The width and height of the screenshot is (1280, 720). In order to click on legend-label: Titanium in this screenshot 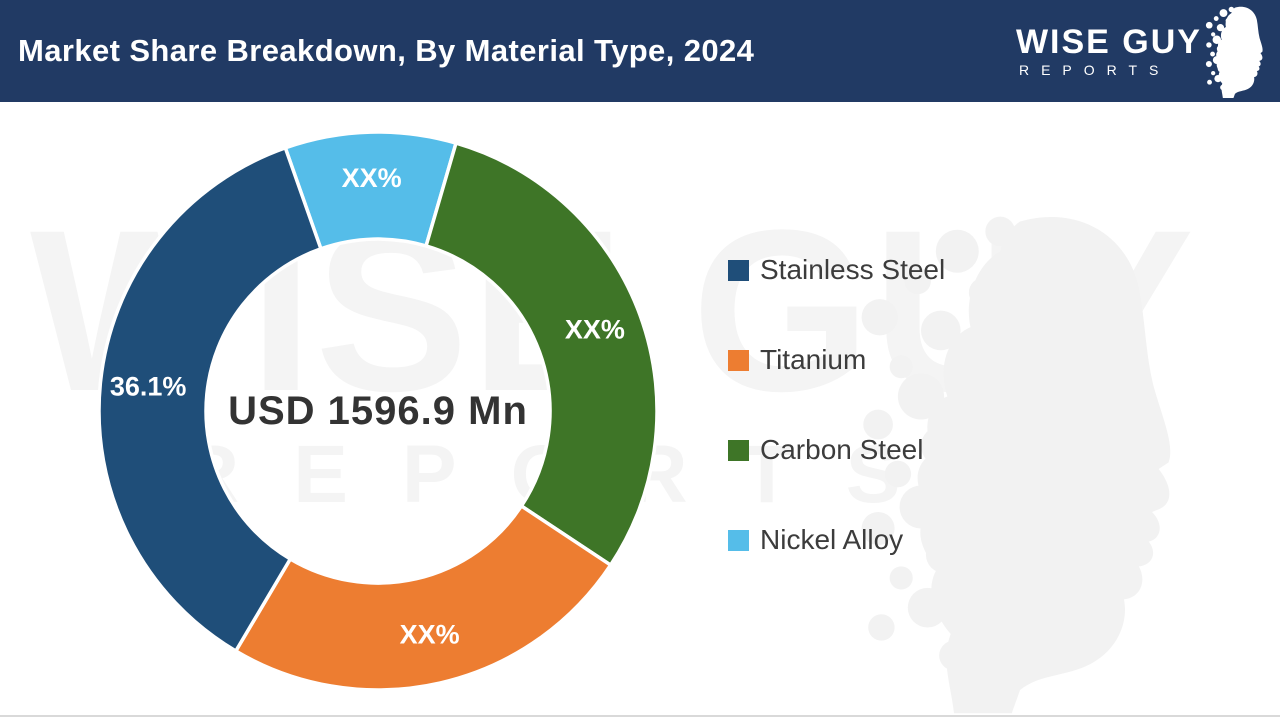, I will do `click(813, 359)`.